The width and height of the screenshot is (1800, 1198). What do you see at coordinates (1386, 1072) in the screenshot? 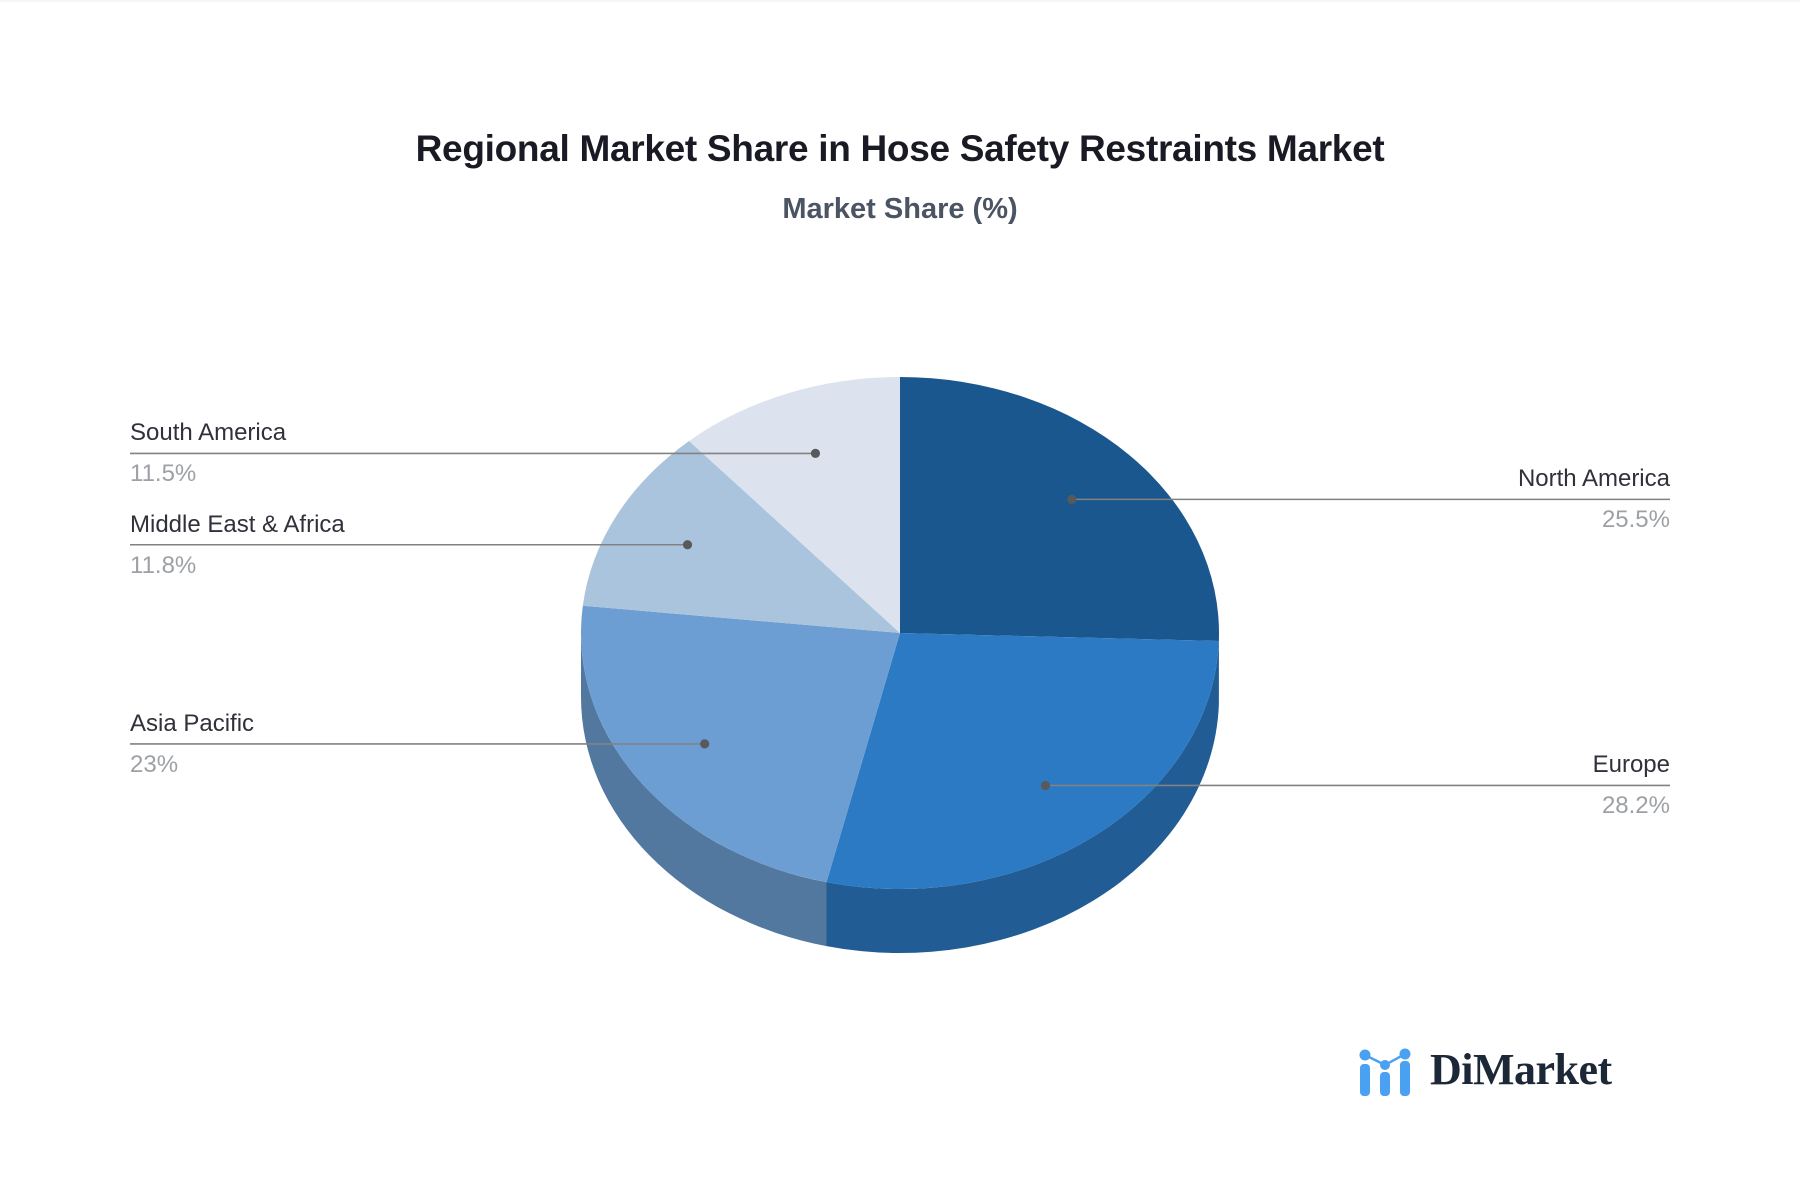
I see `logo-icon` at bounding box center [1386, 1072].